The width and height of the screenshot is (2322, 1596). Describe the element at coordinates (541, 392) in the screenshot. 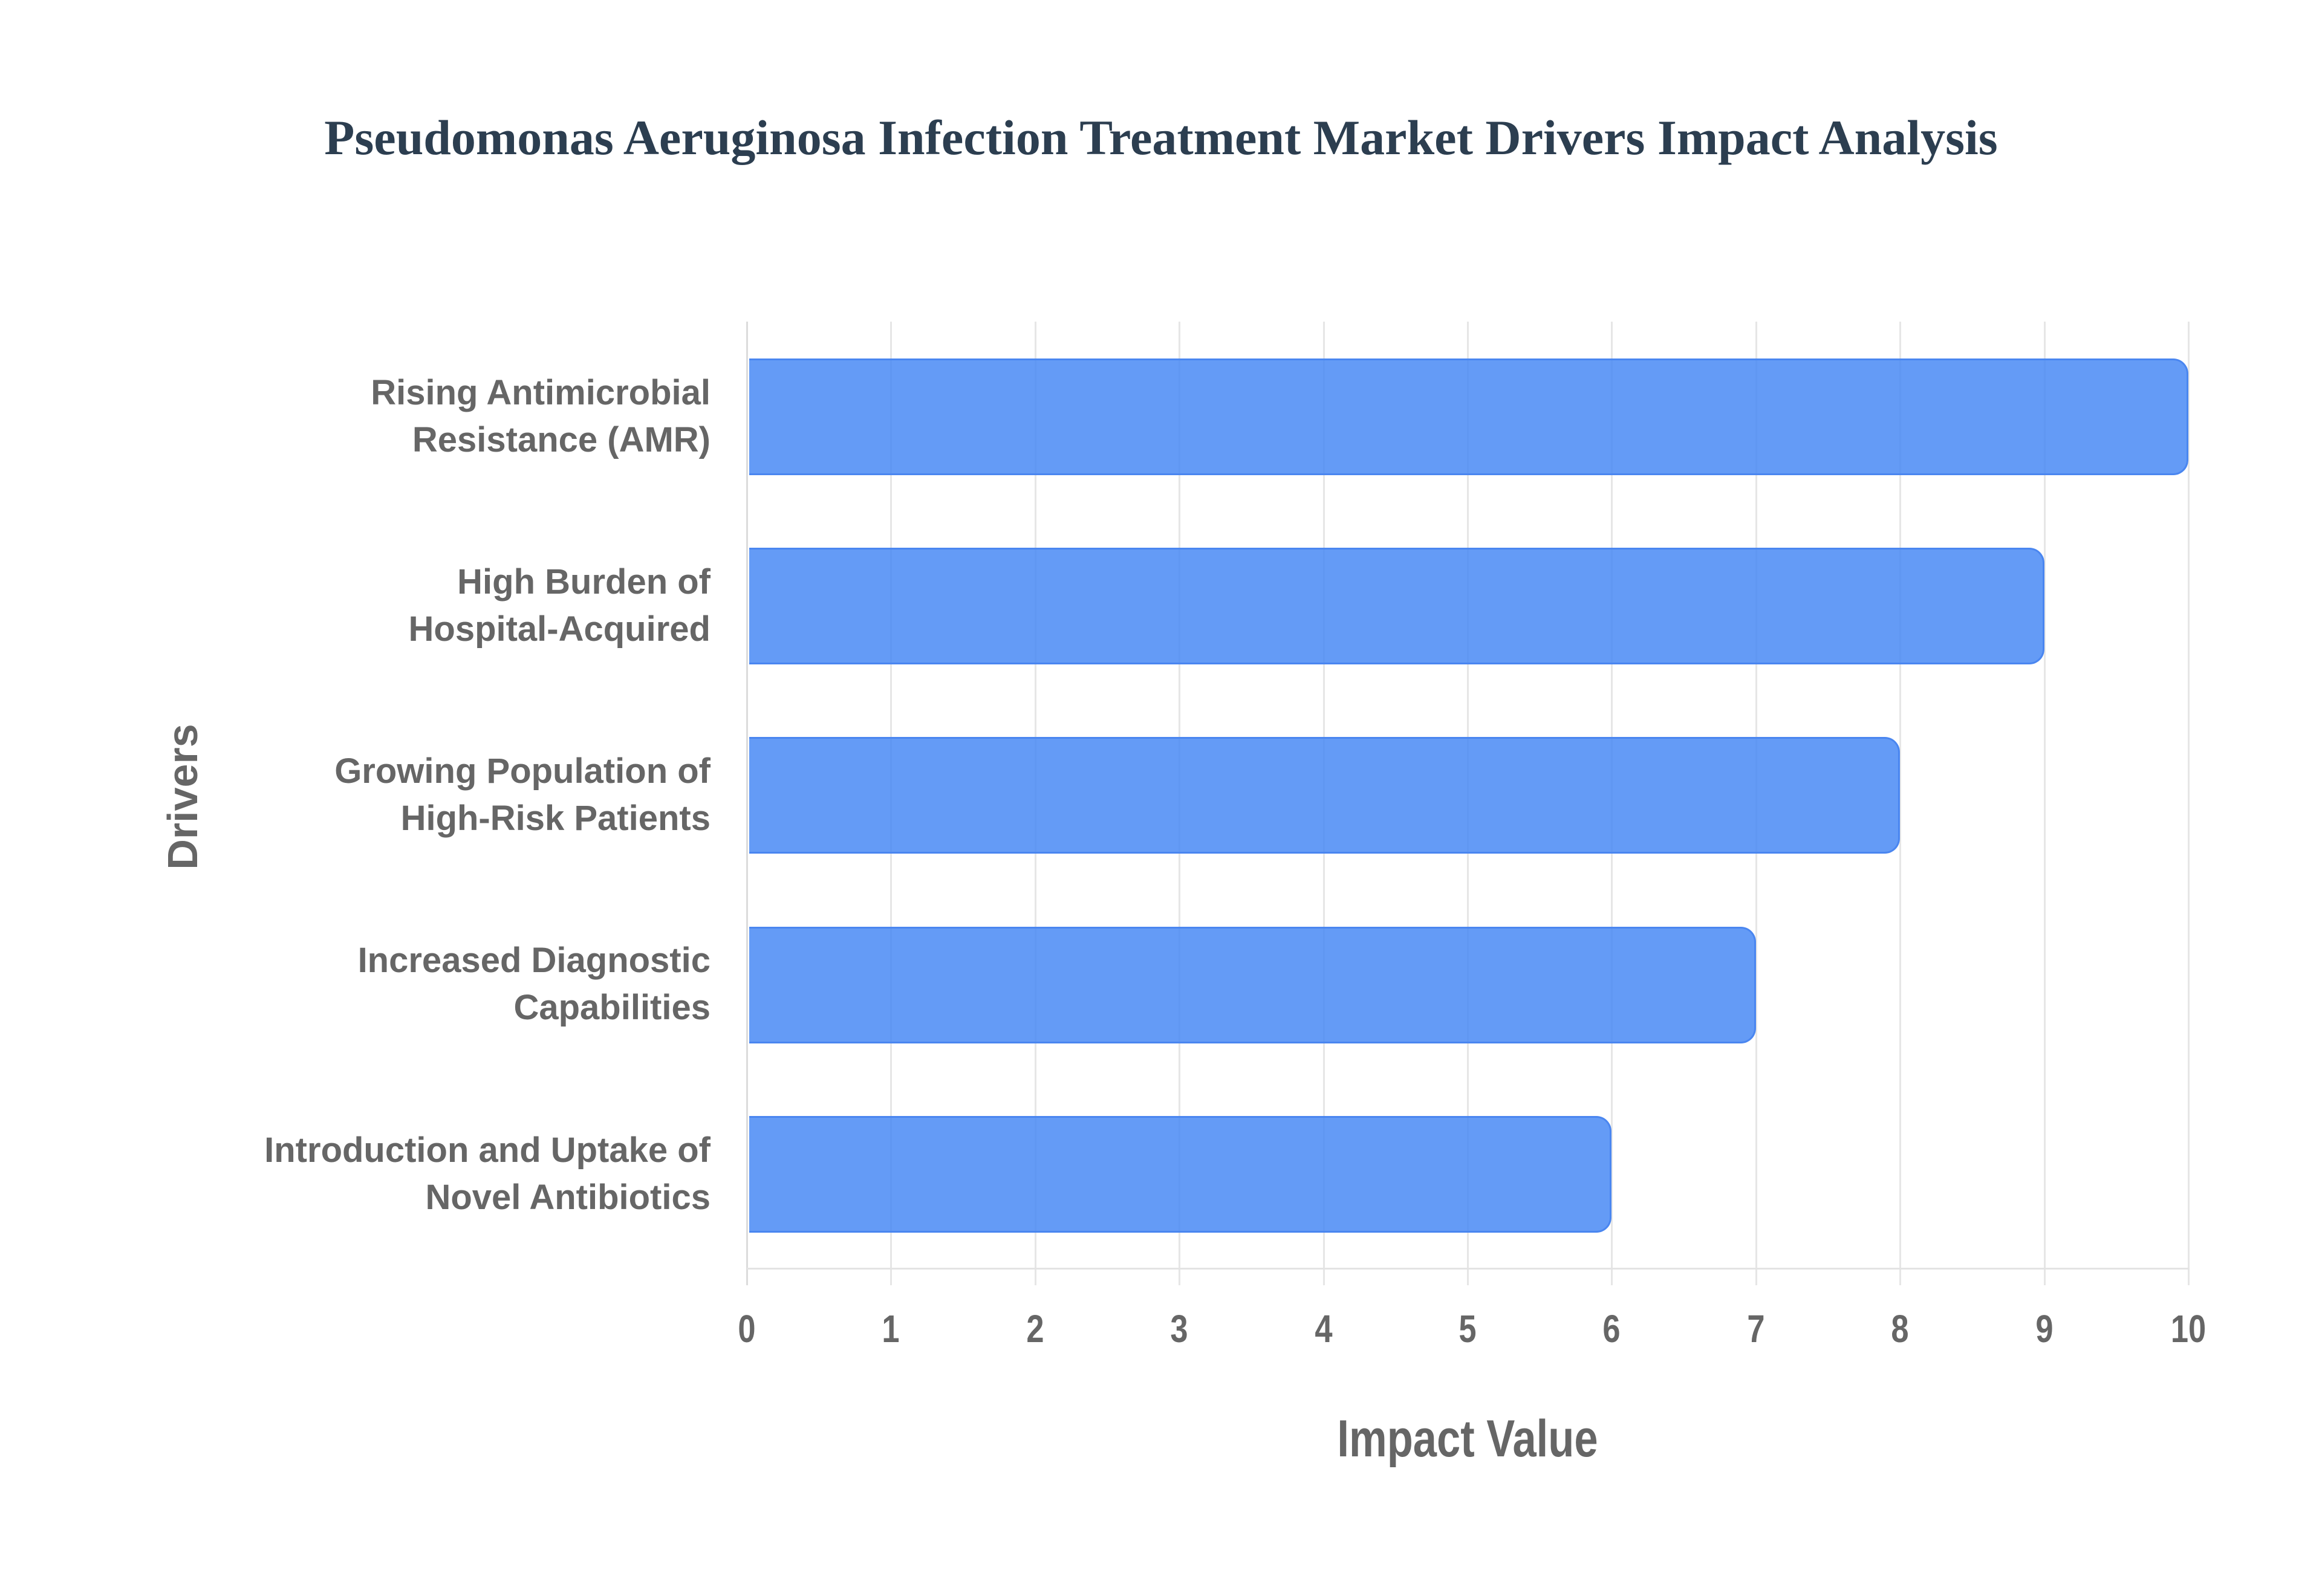

I see `category-label-line: Rising Antimicrobial` at that location.